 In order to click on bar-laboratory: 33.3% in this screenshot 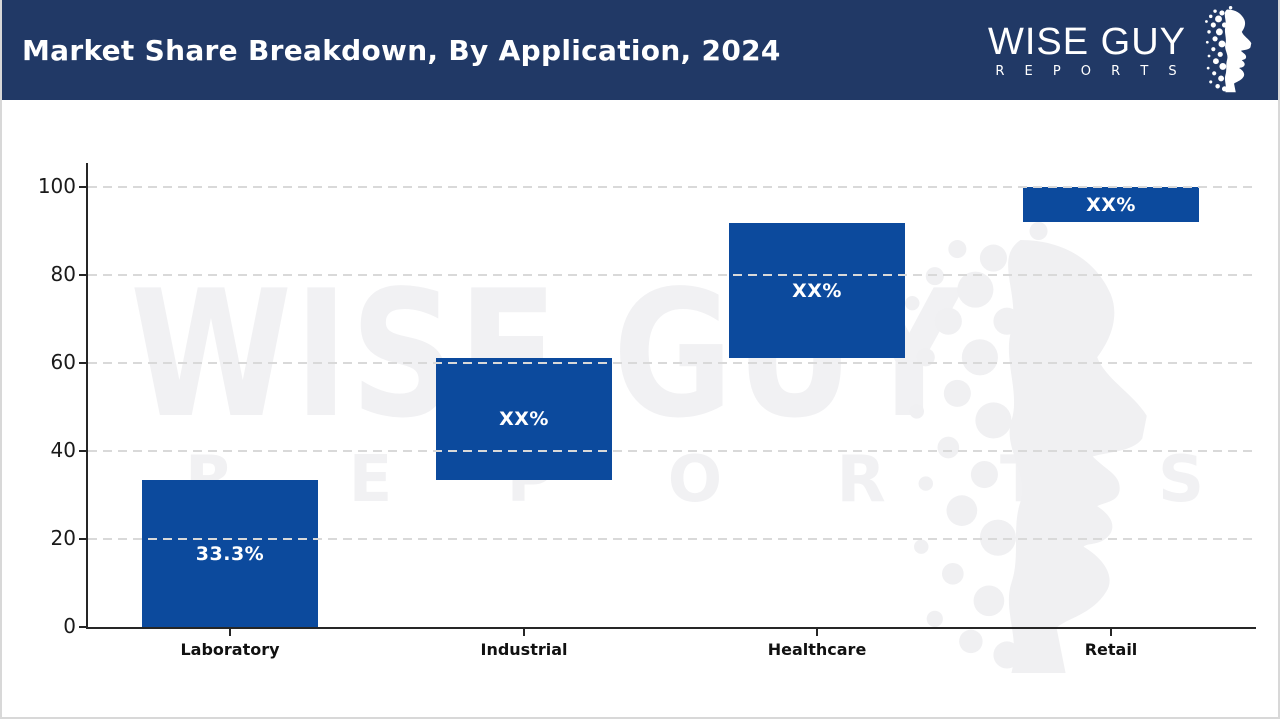, I will do `click(230, 553)`.